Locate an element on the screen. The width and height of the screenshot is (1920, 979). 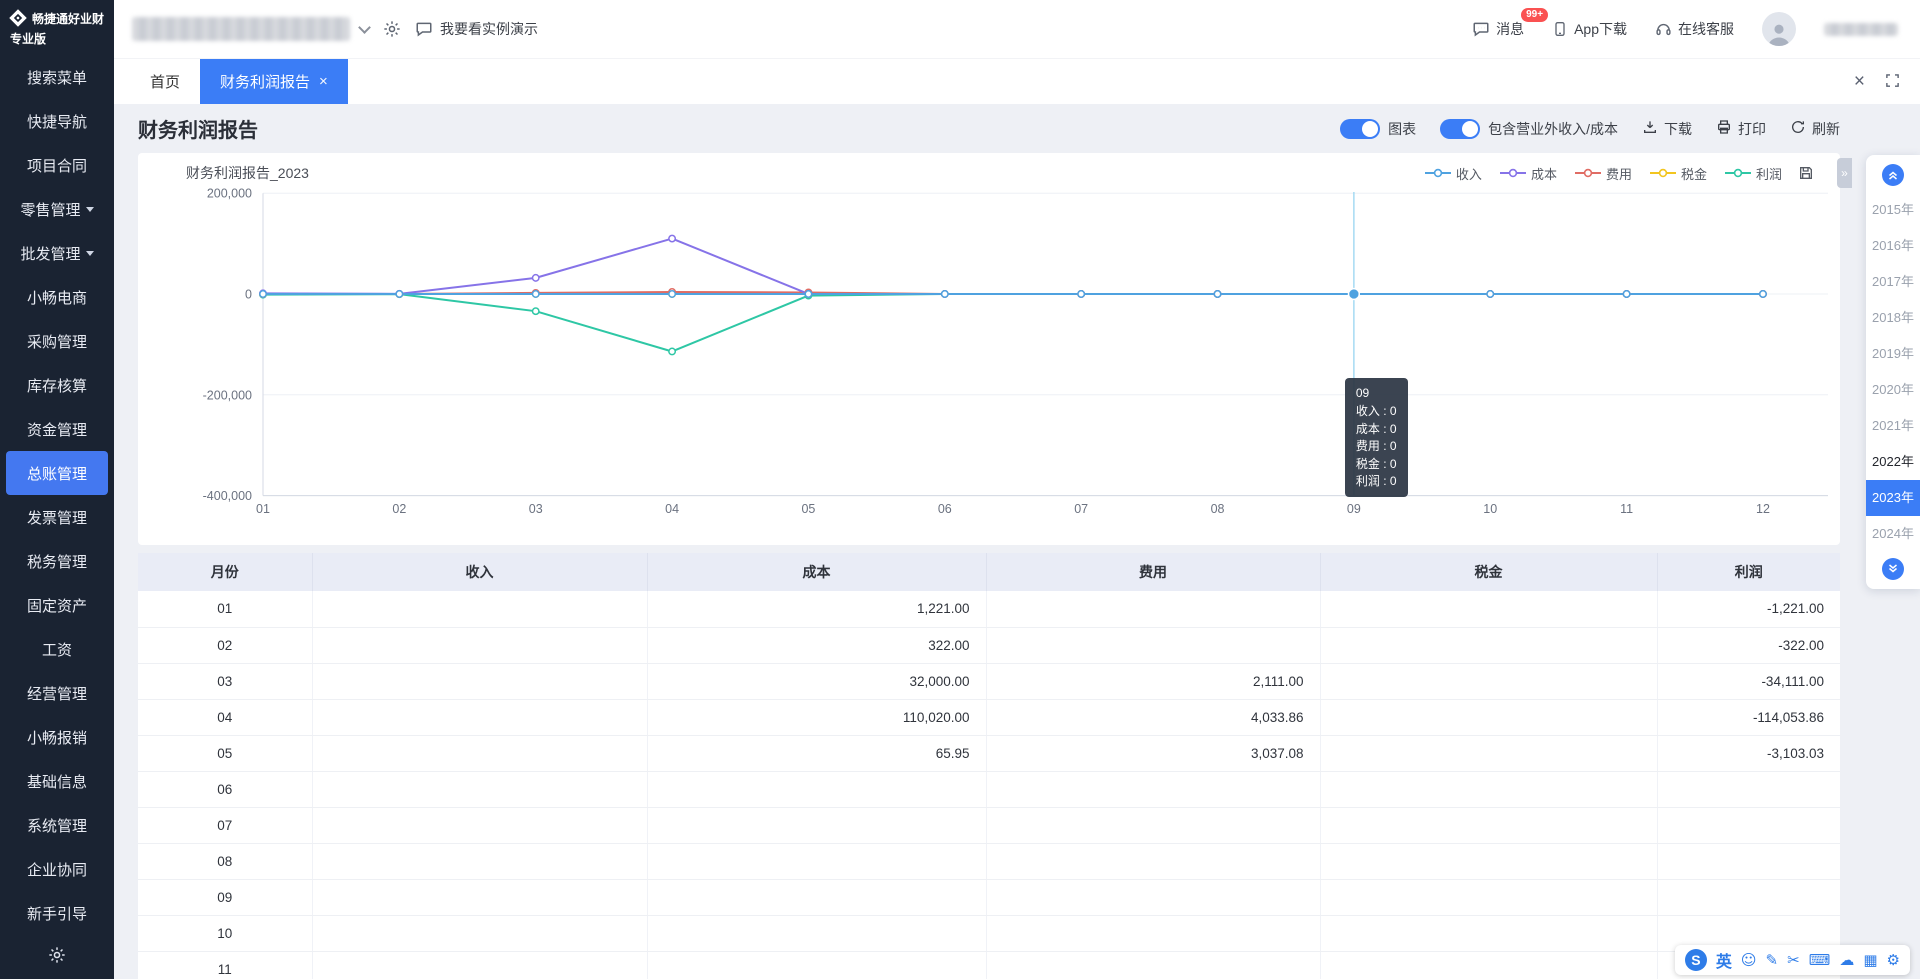
sidebar-item-quick-nav: 快捷导航 is located at coordinates (57, 121).